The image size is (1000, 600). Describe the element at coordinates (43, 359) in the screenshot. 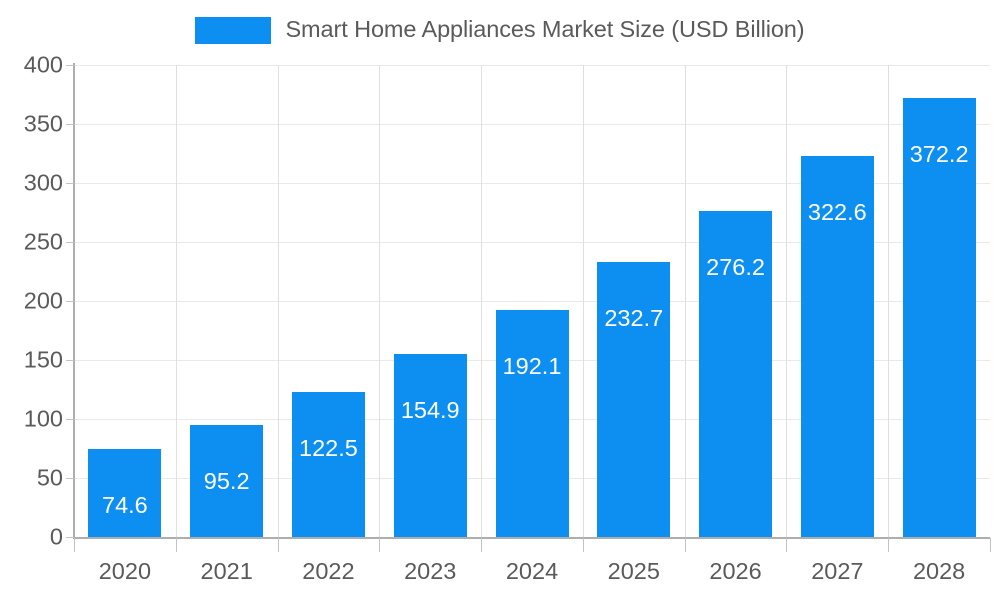

I see `y-axis-tick-label: 150` at that location.